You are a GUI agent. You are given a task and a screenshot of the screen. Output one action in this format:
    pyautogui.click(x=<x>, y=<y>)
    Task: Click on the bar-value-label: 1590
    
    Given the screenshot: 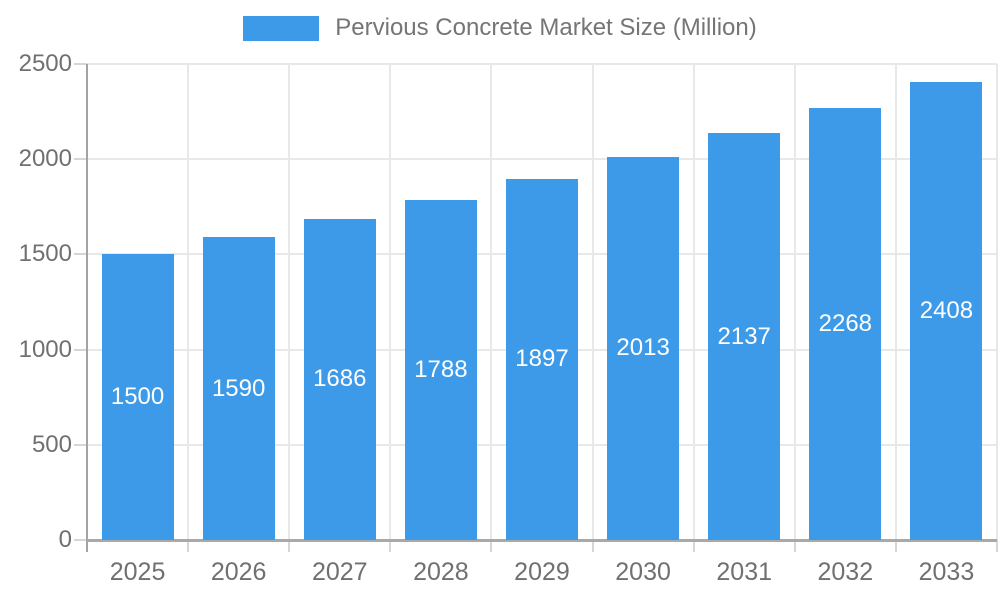 What is the action you would take?
    pyautogui.click(x=238, y=388)
    